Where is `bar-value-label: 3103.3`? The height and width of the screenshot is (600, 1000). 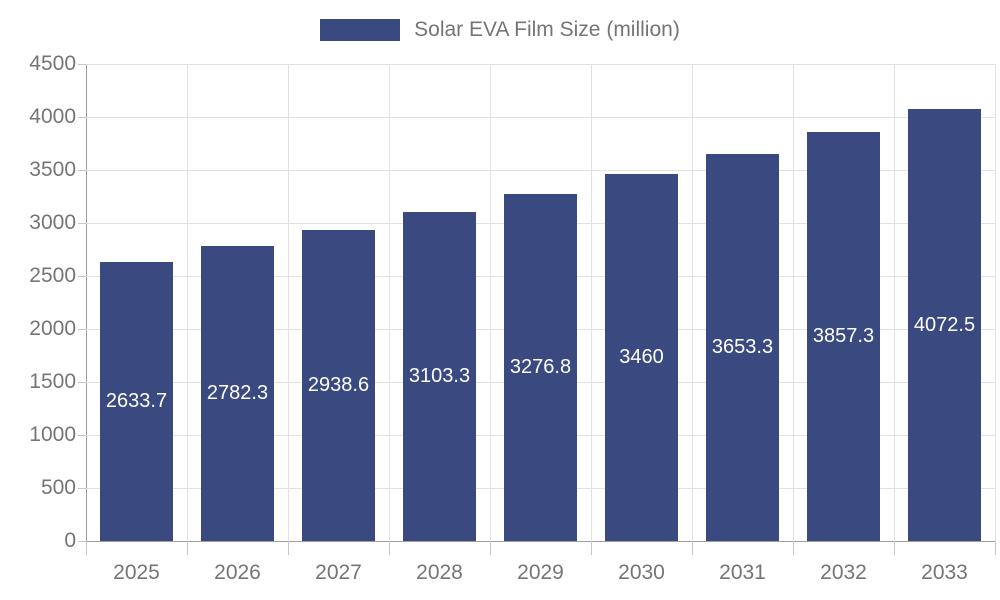 bar-value-label: 3103.3 is located at coordinates (439, 376).